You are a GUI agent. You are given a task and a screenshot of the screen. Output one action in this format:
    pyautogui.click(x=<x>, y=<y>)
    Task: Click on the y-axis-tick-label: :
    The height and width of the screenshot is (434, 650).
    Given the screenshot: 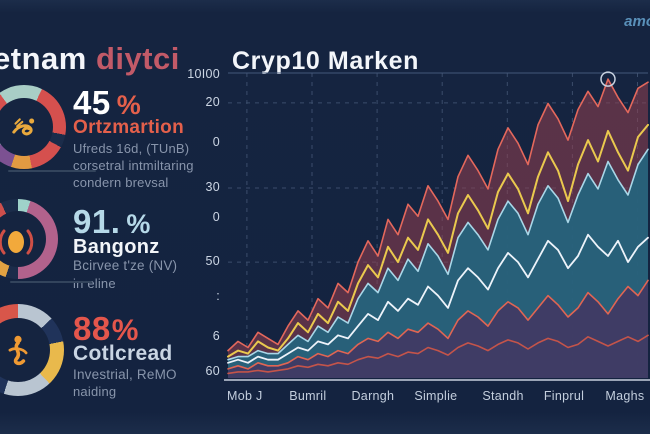 What is the action you would take?
    pyautogui.click(x=218, y=295)
    